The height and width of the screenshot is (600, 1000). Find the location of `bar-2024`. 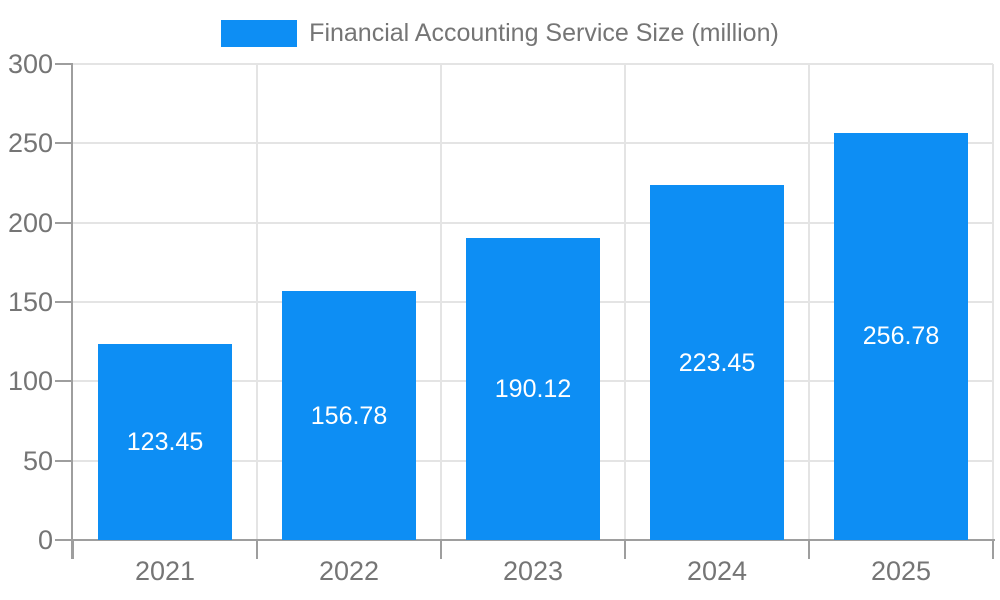

bar-2024 is located at coordinates (717, 362).